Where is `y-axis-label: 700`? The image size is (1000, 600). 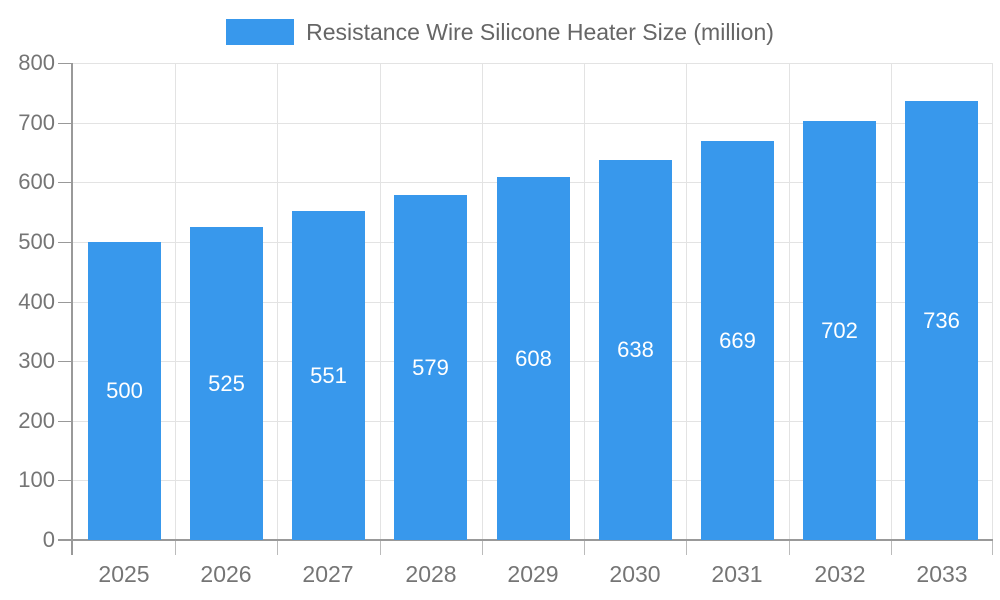 y-axis-label: 700 is located at coordinates (36, 122).